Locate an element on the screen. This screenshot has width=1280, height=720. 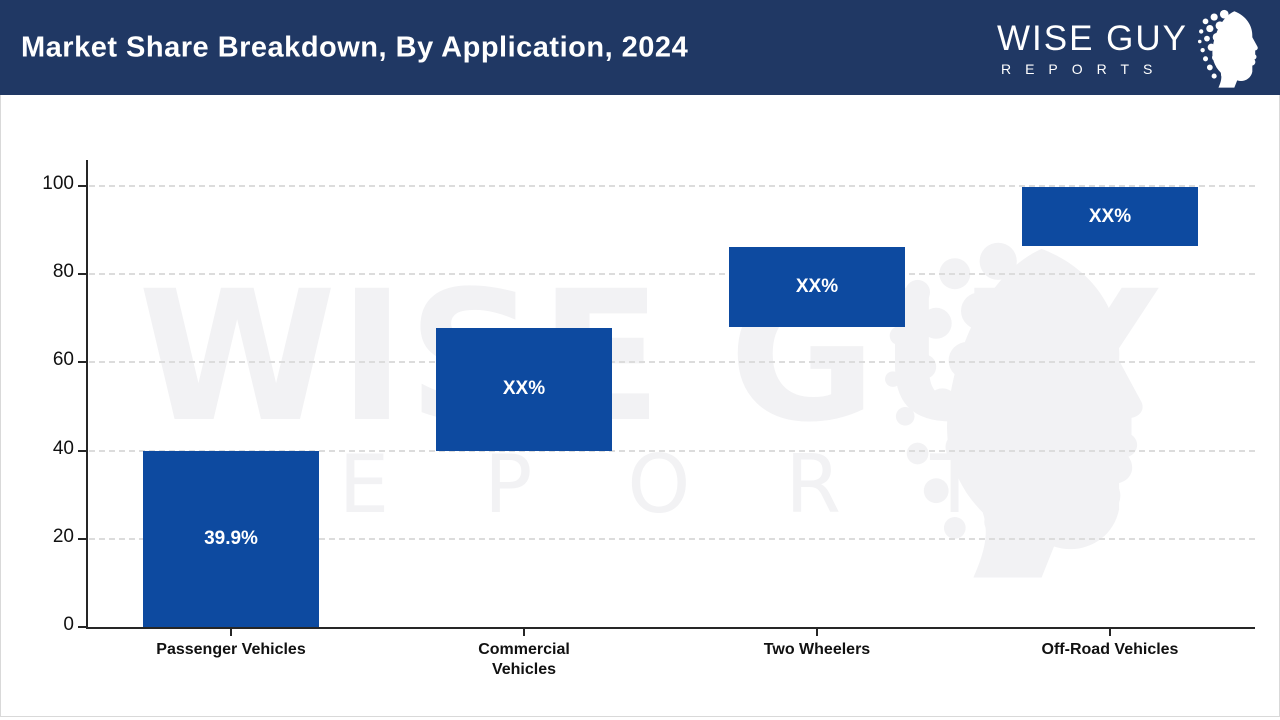
bar-commercial-vehicles is located at coordinates (524, 389).